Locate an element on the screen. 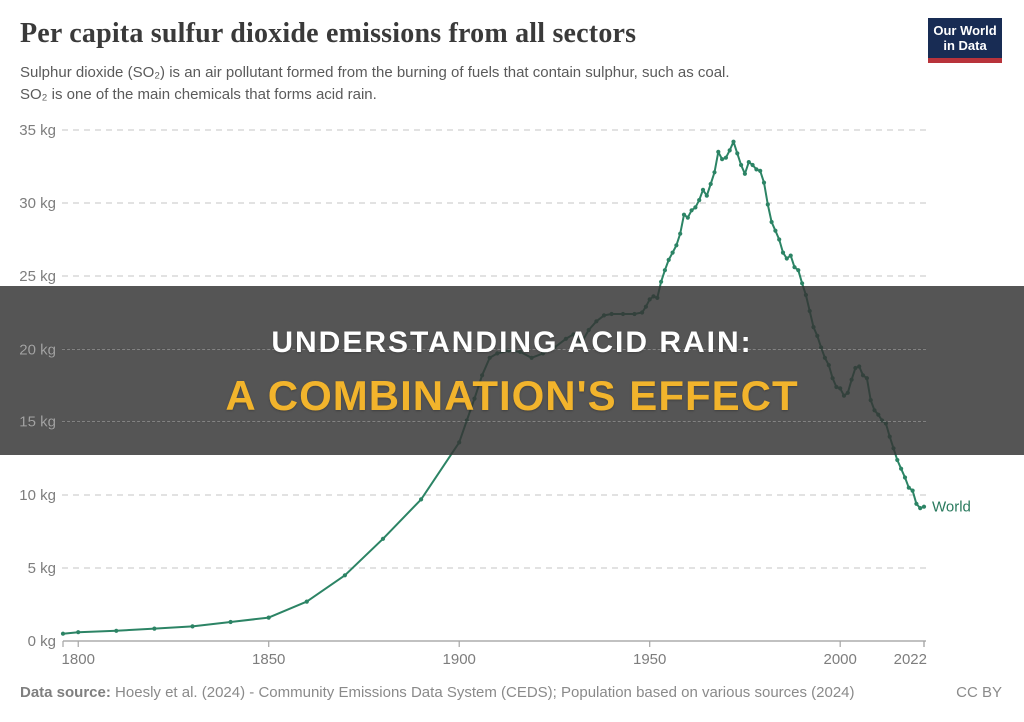  banner-headline: UNDERSTANDING ACID RAIN: is located at coordinates (512, 342).